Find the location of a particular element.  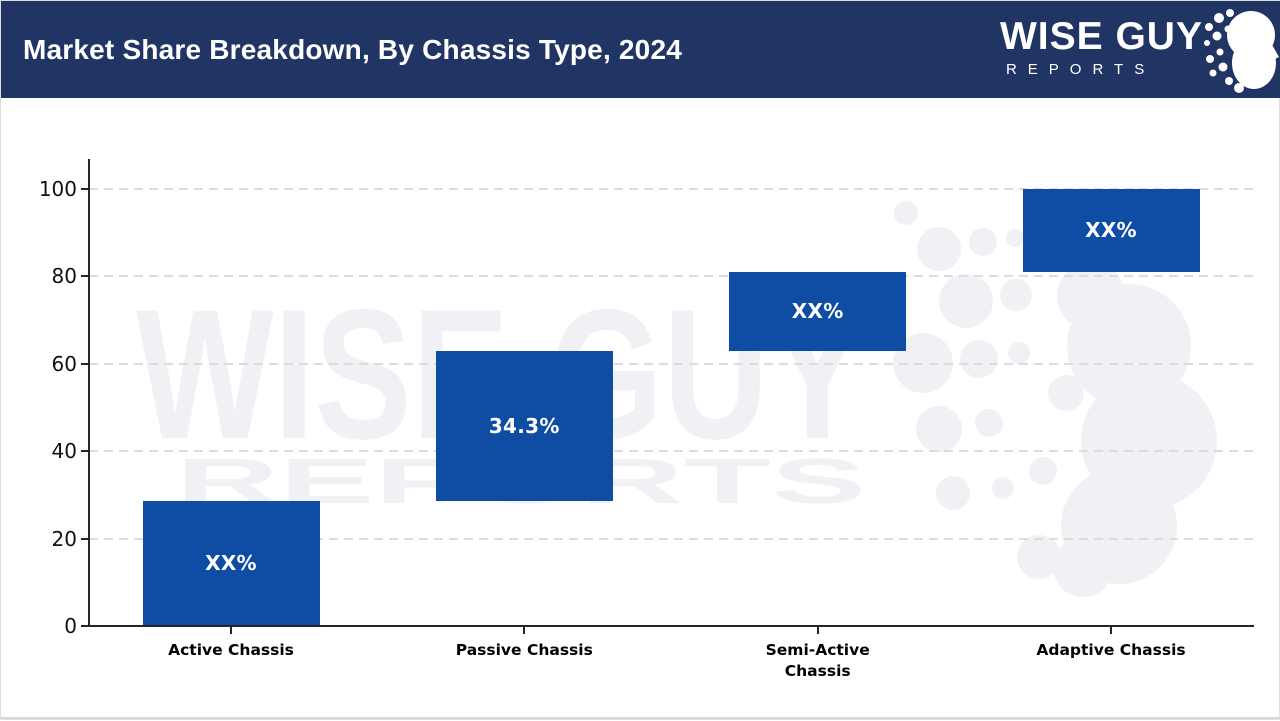

y-tick-label: 60 is located at coordinates (64, 363).